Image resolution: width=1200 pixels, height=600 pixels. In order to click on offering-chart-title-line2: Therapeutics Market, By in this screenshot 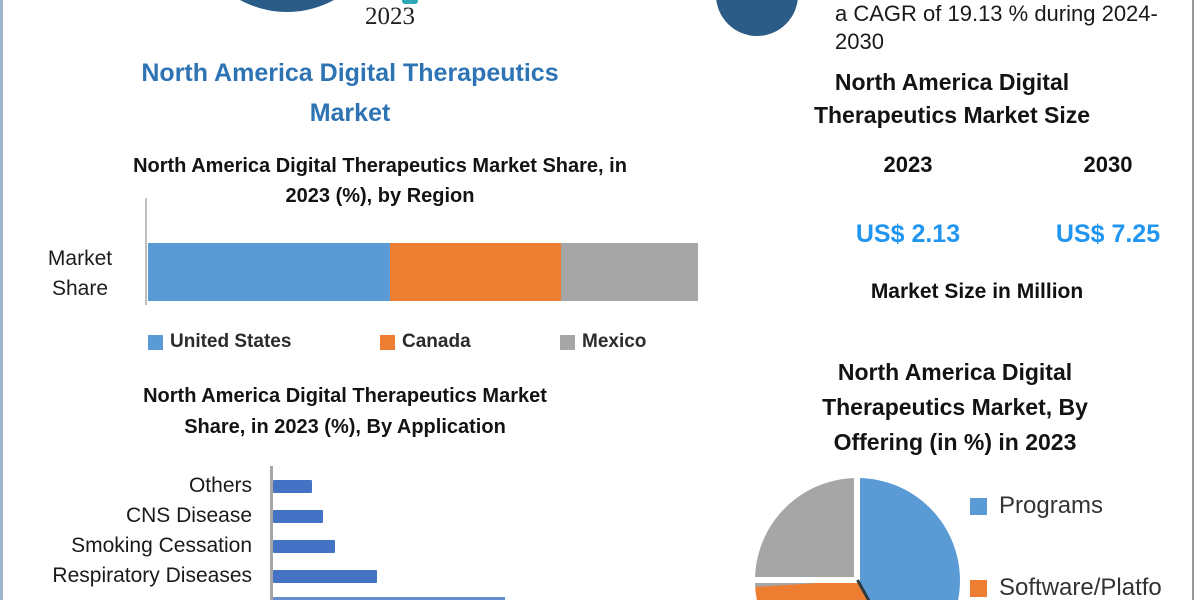, I will do `click(955, 407)`.